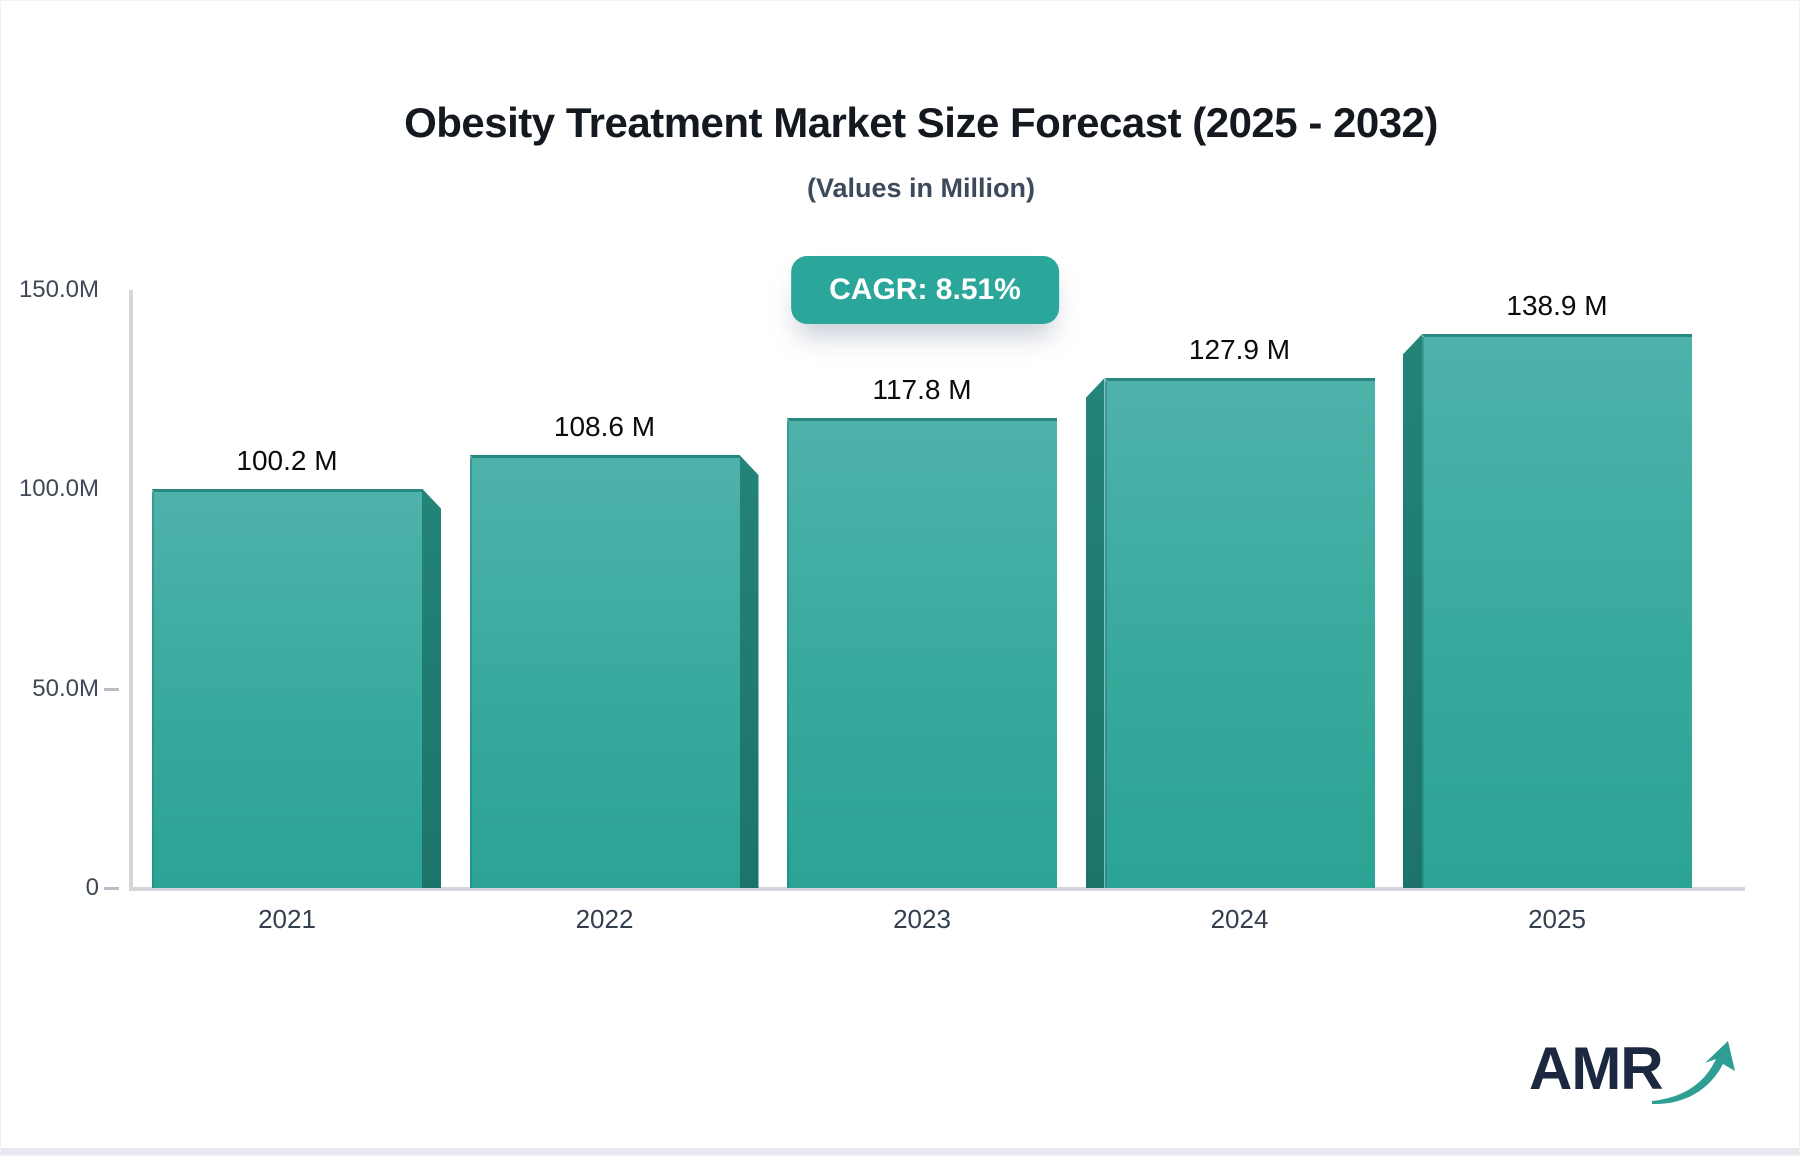  Describe the element at coordinates (900, 1151) in the screenshot. I see `page-bottom-edge` at that location.